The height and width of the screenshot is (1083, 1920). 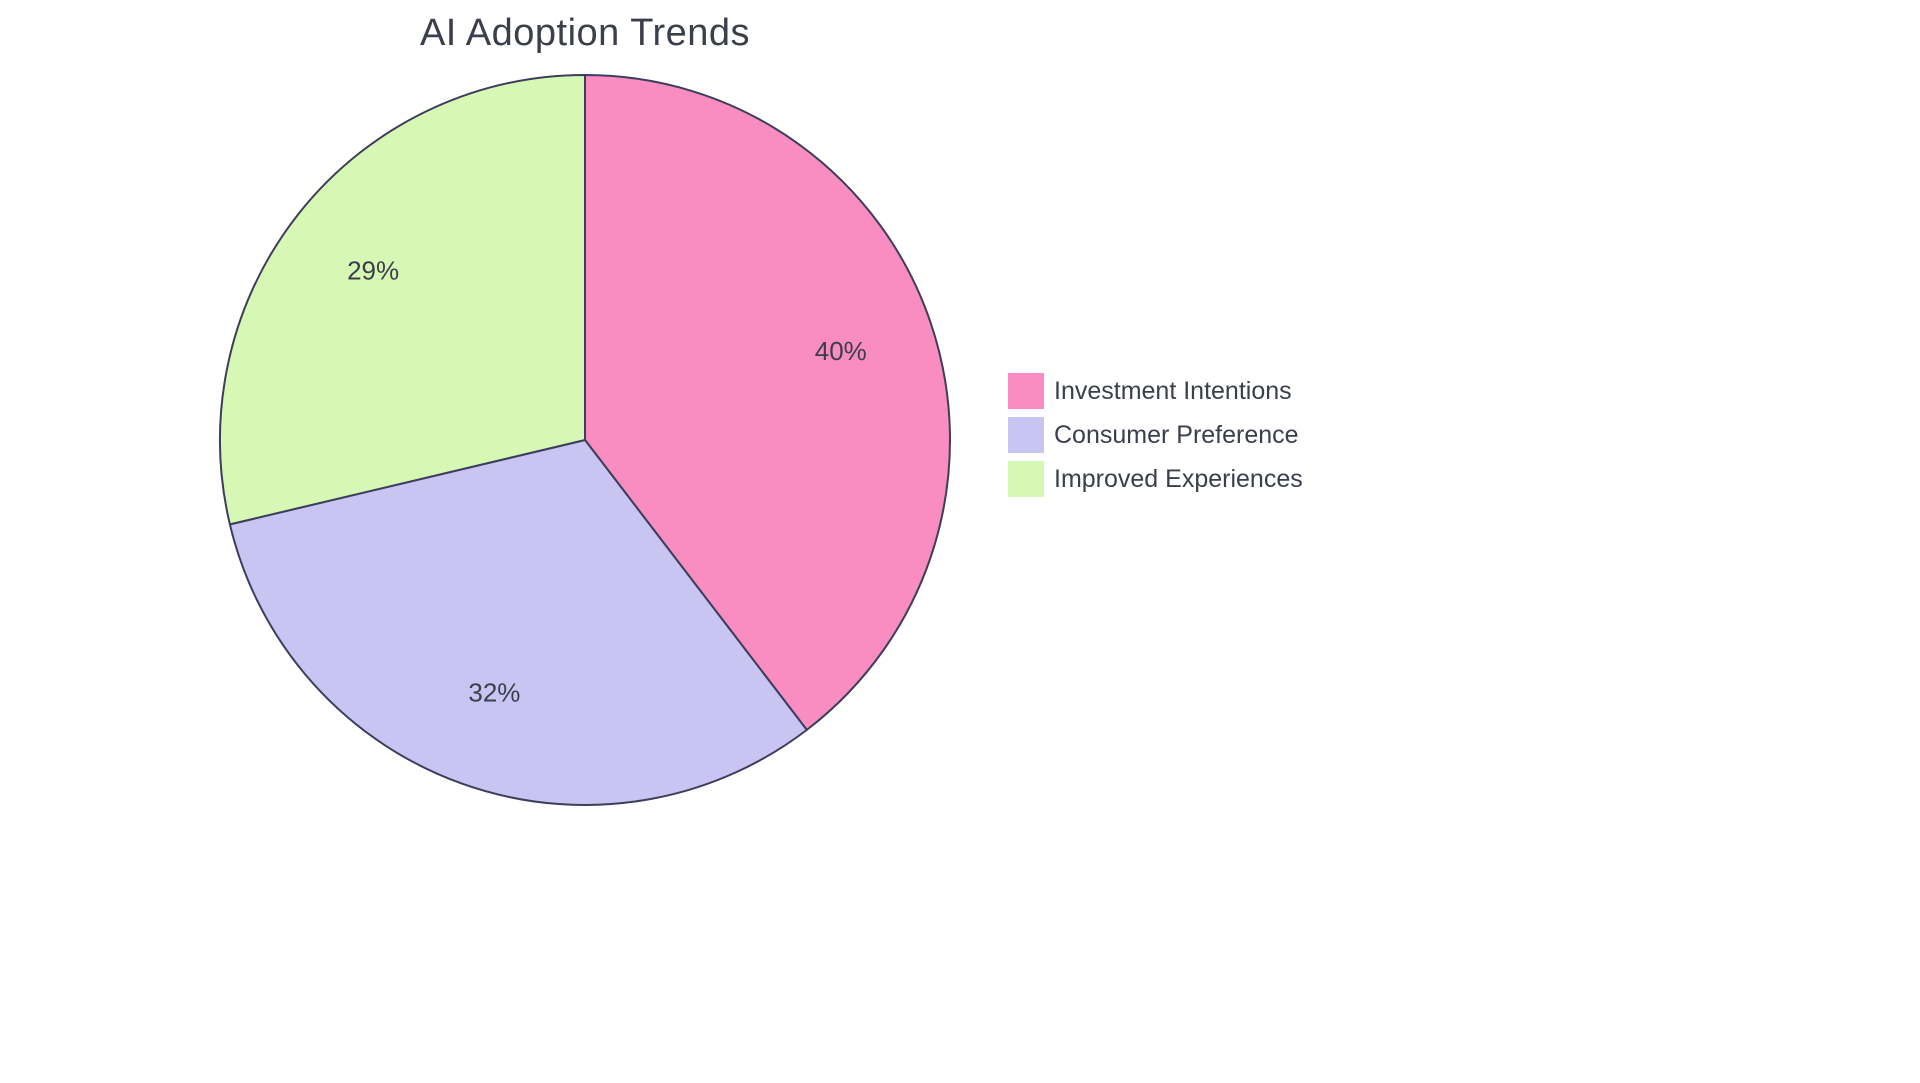 What do you see at coordinates (1176, 434) in the screenshot?
I see `legend-label-1: Consumer Preference` at bounding box center [1176, 434].